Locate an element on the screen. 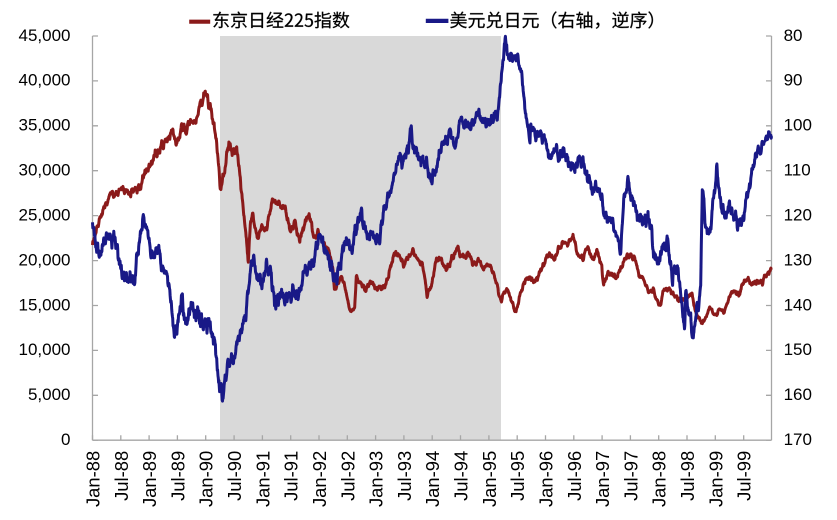 The image size is (837, 520). svg-text: Jan-97 is located at coordinates (602, 479).